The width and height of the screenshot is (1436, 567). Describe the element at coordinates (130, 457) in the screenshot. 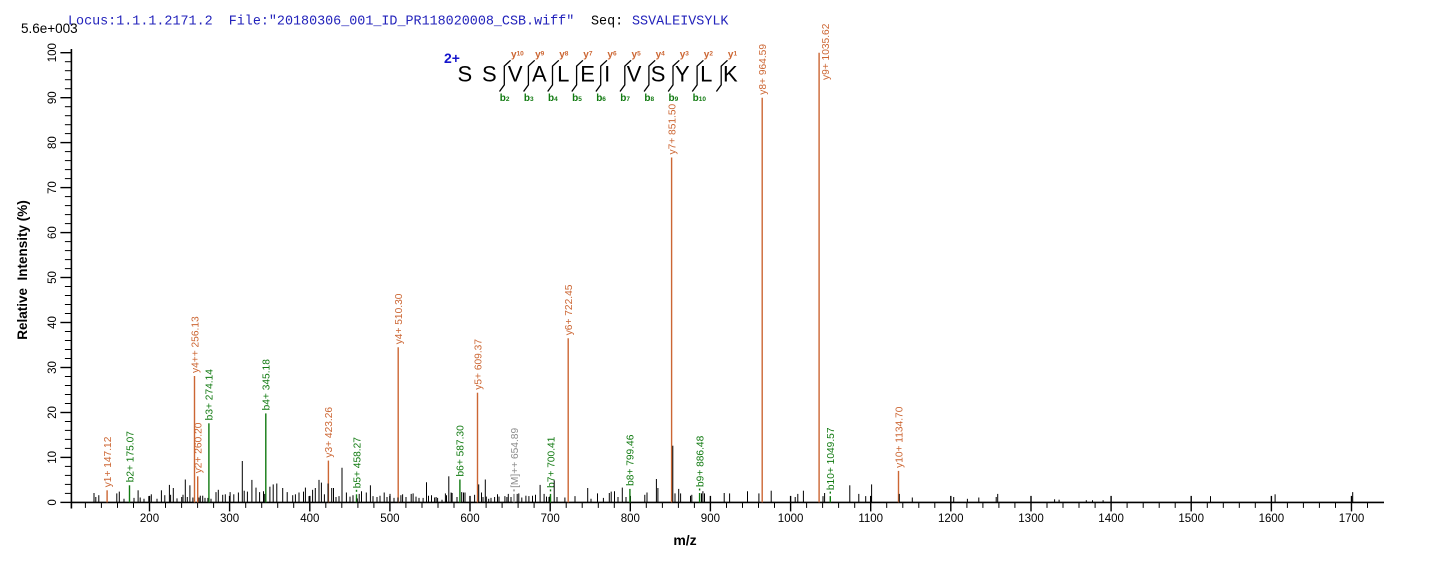

I see `svg-text: b2+ 175.07` at that location.